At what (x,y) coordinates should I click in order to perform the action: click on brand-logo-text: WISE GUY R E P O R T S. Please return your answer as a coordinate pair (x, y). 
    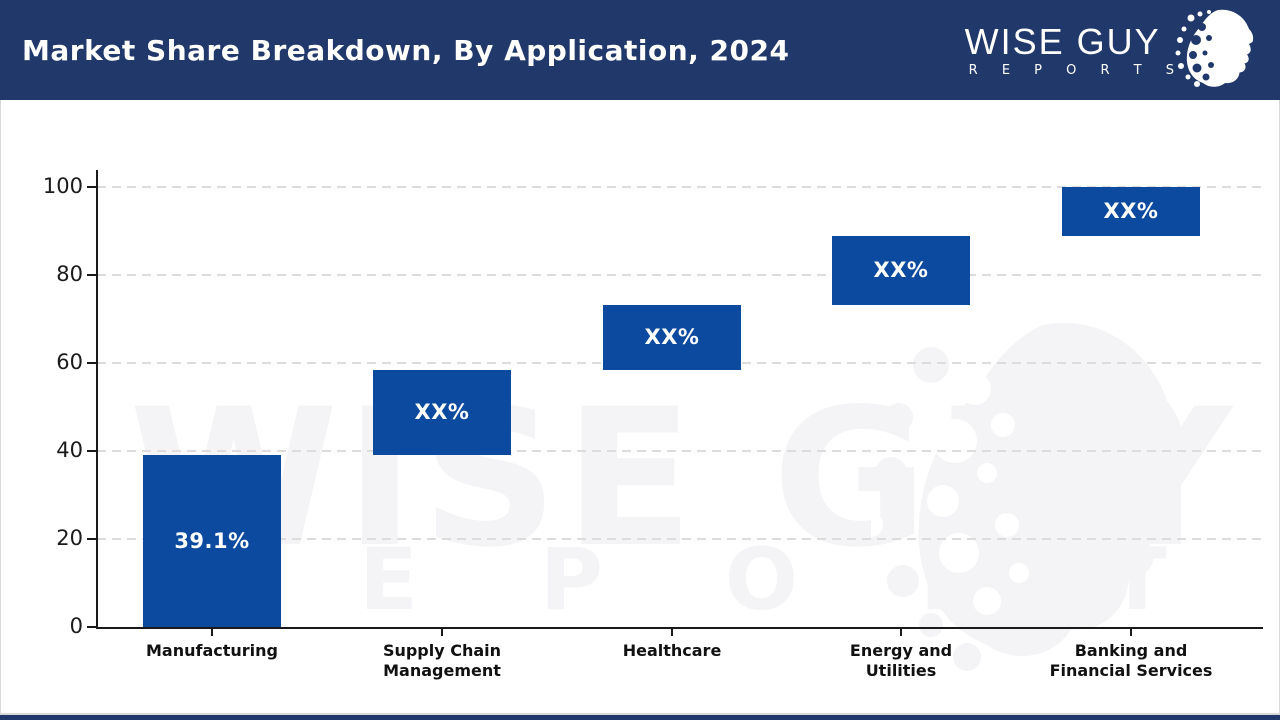
    Looking at the image, I should click on (1074, 49).